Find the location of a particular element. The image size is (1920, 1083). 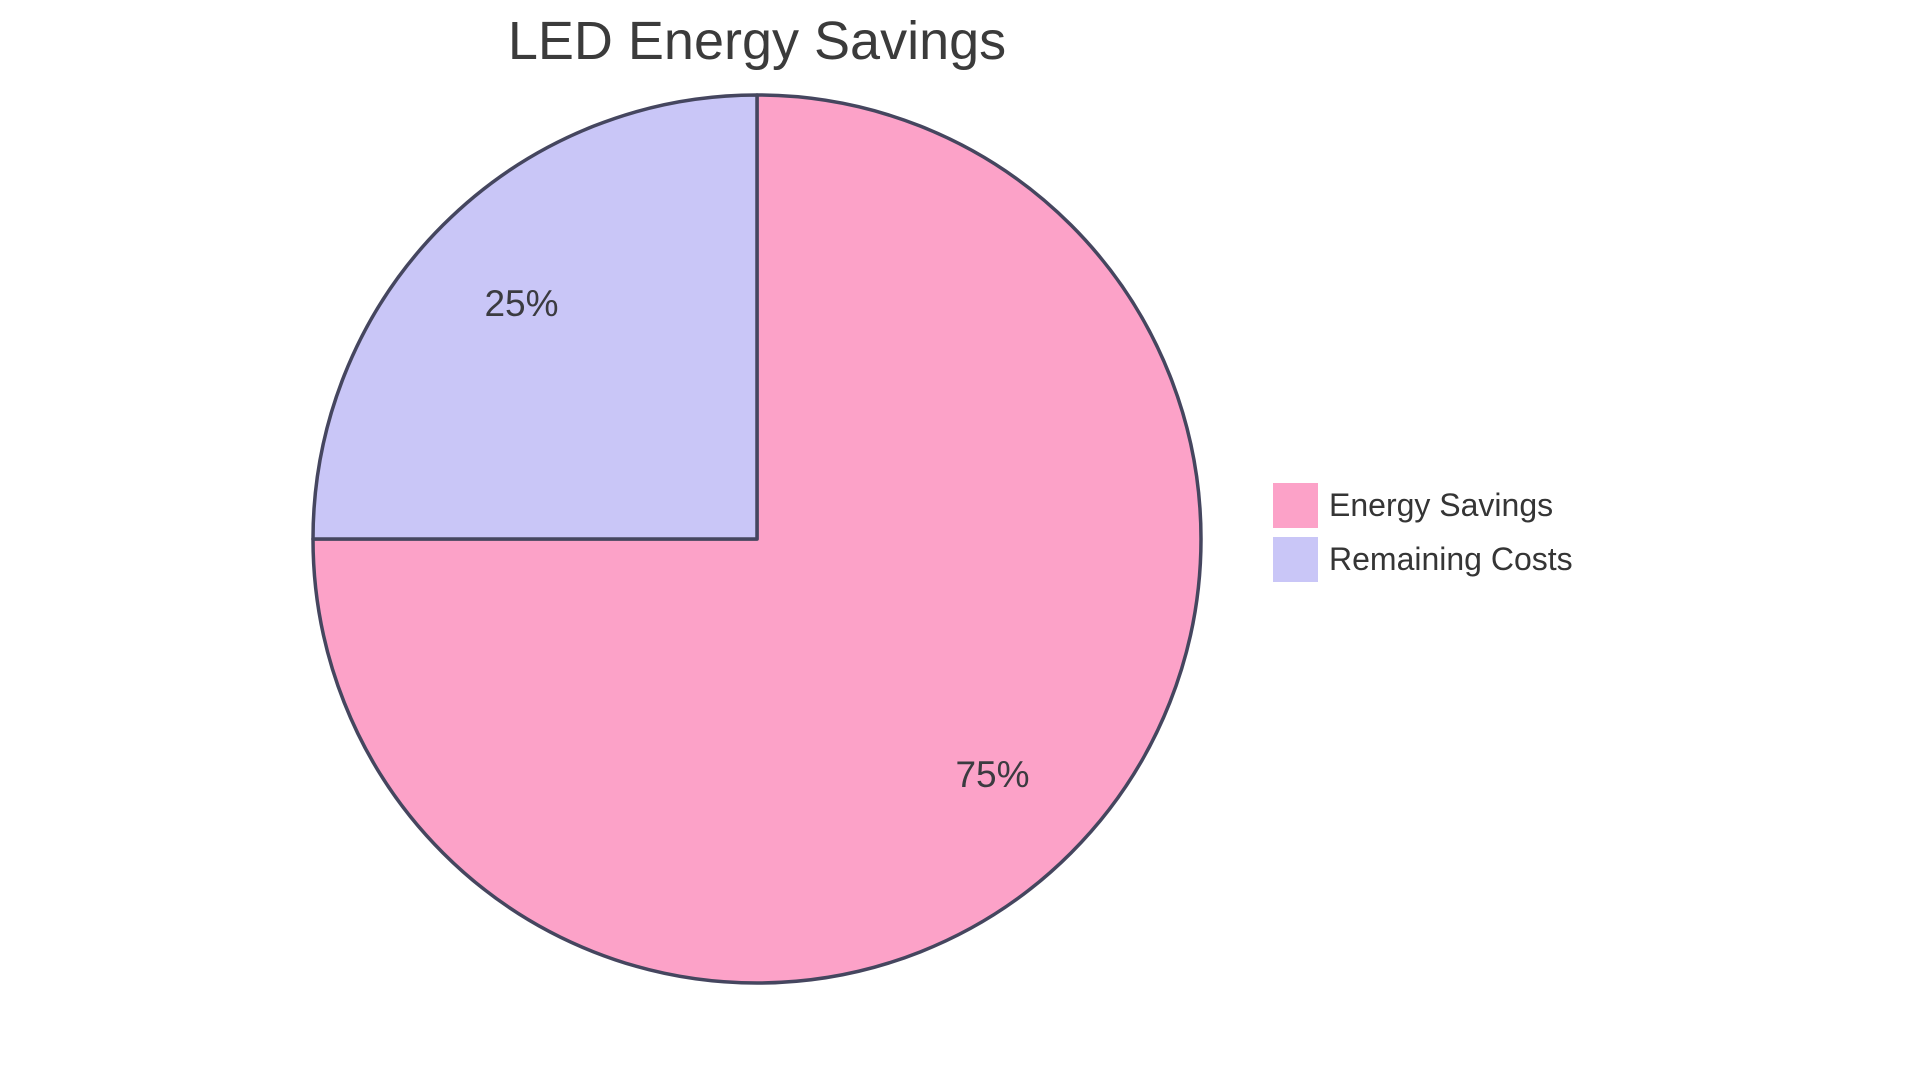

pie-slice-label-1: 25% is located at coordinates (521, 303).